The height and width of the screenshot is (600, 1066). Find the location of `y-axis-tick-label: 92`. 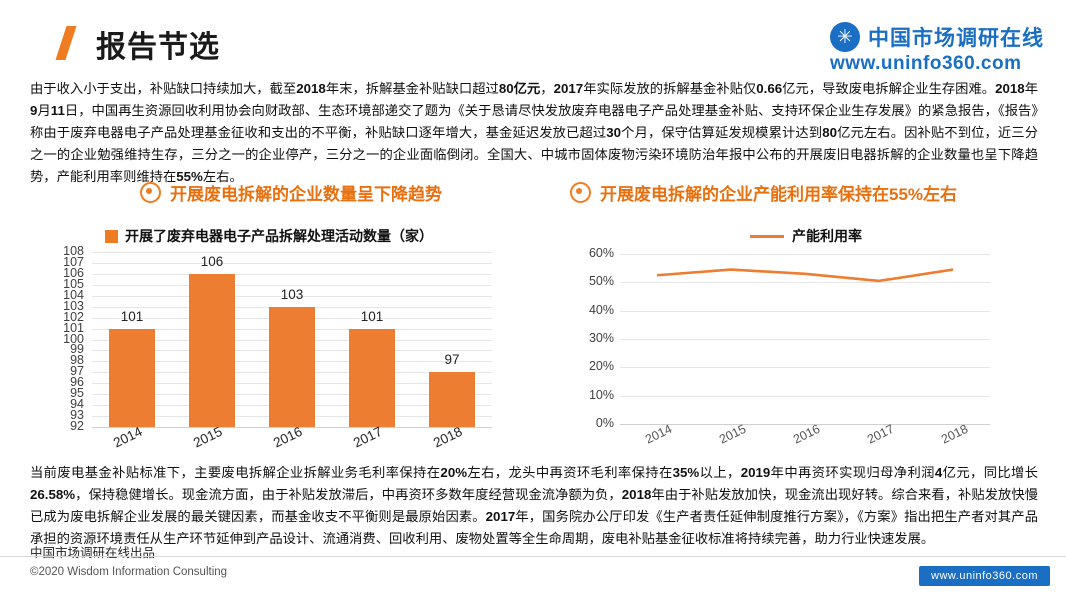

y-axis-tick-label: 92 is located at coordinates (77, 426).